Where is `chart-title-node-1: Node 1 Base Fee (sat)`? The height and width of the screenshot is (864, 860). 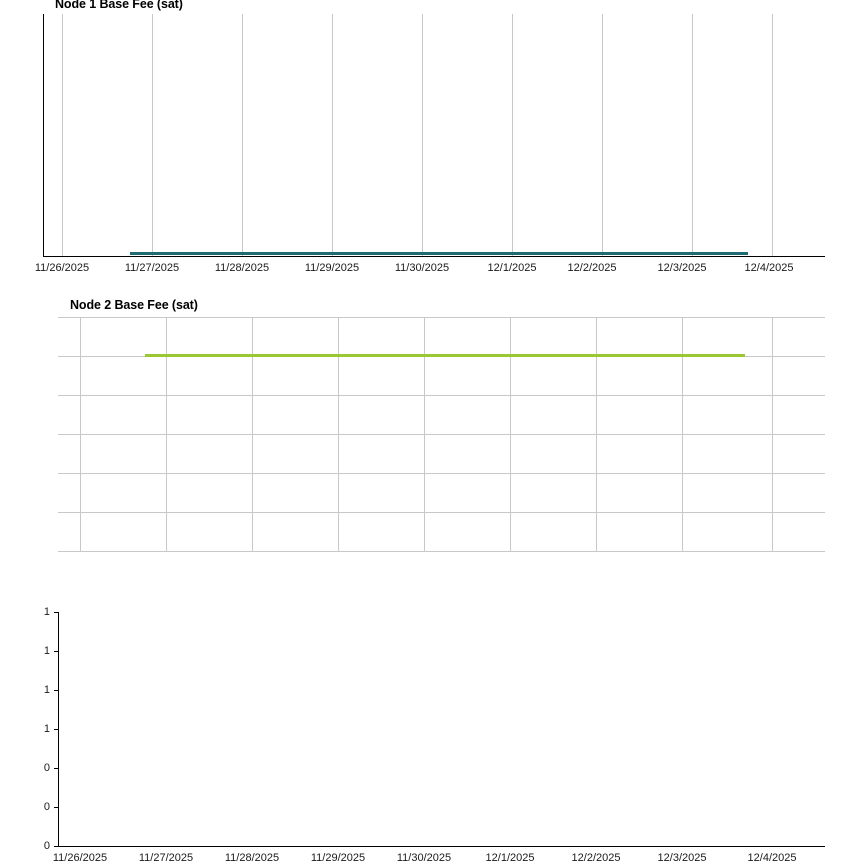
chart-title-node-1: Node 1 Base Fee (sat) is located at coordinates (119, 5).